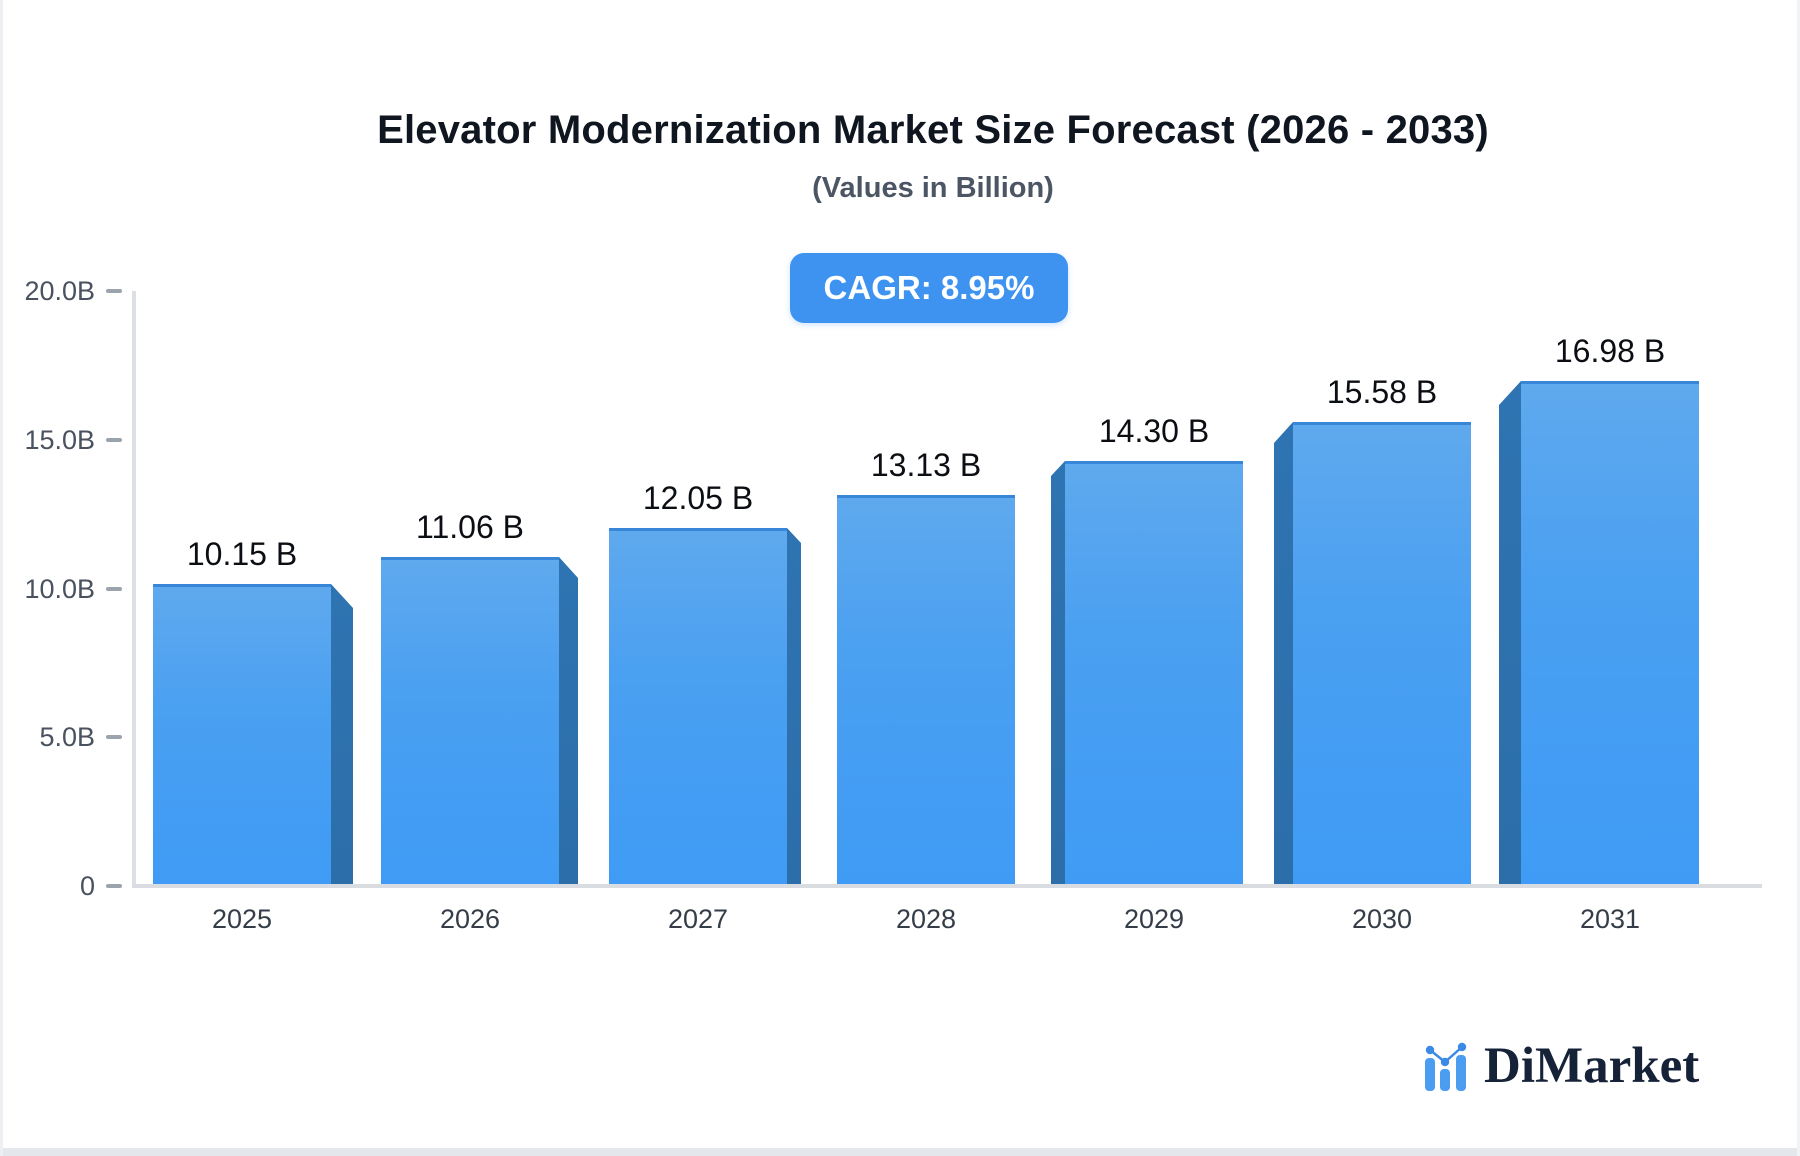  Describe the element at coordinates (568, 721) in the screenshot. I see `bar-side-shadow-2026` at that location.